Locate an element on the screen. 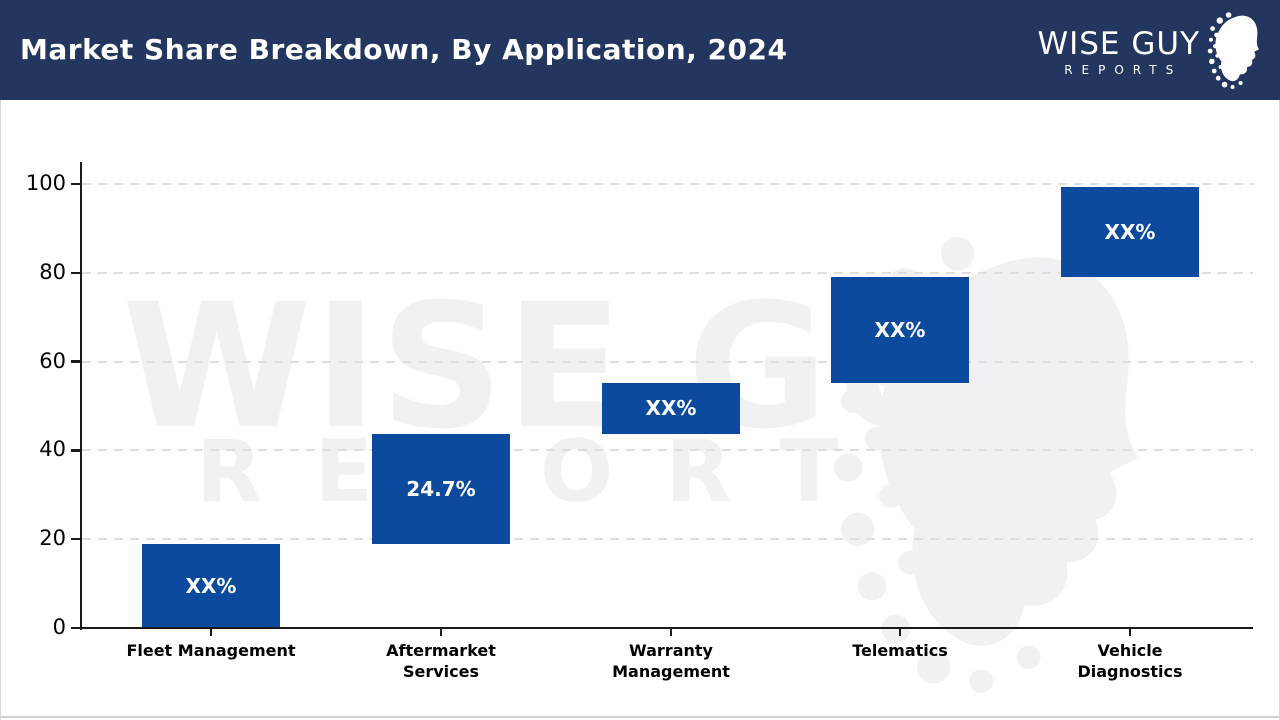  bar-vehicle: XX% is located at coordinates (1130, 232).